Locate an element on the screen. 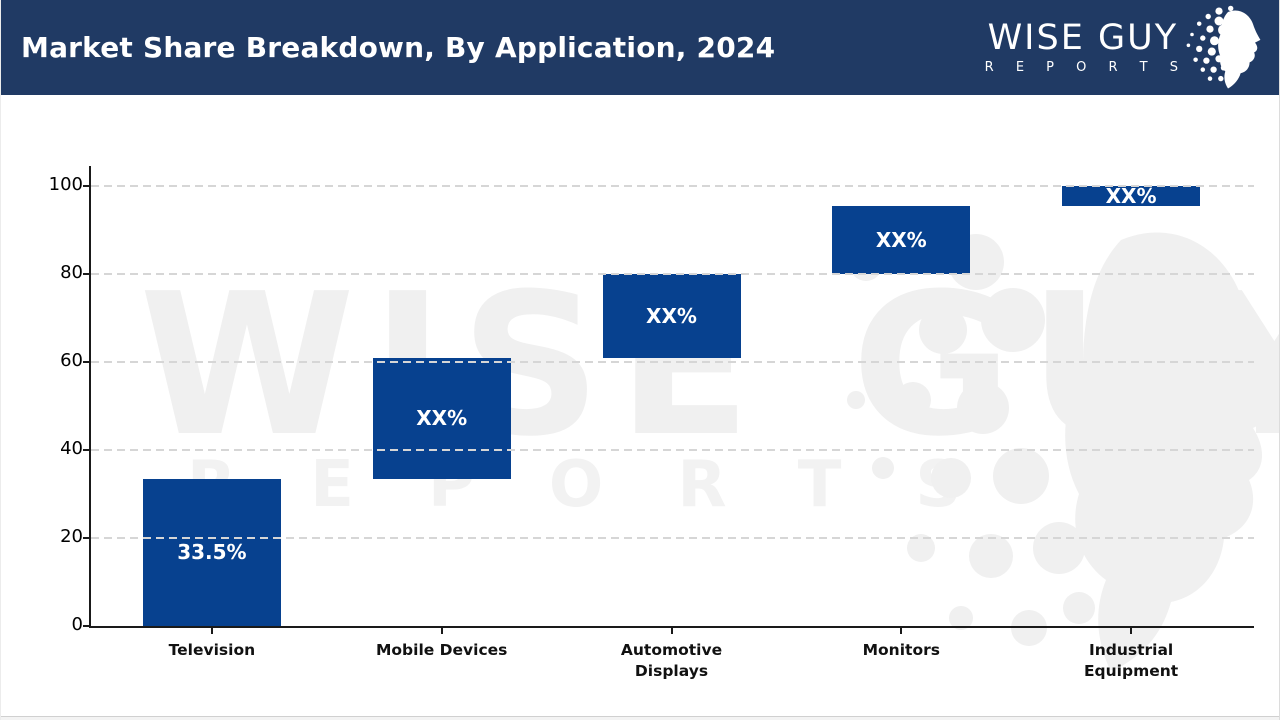 The image size is (1280, 720). wise-guy-logo: WISE GUY R E P O R T S is located at coordinates (1123, 48).